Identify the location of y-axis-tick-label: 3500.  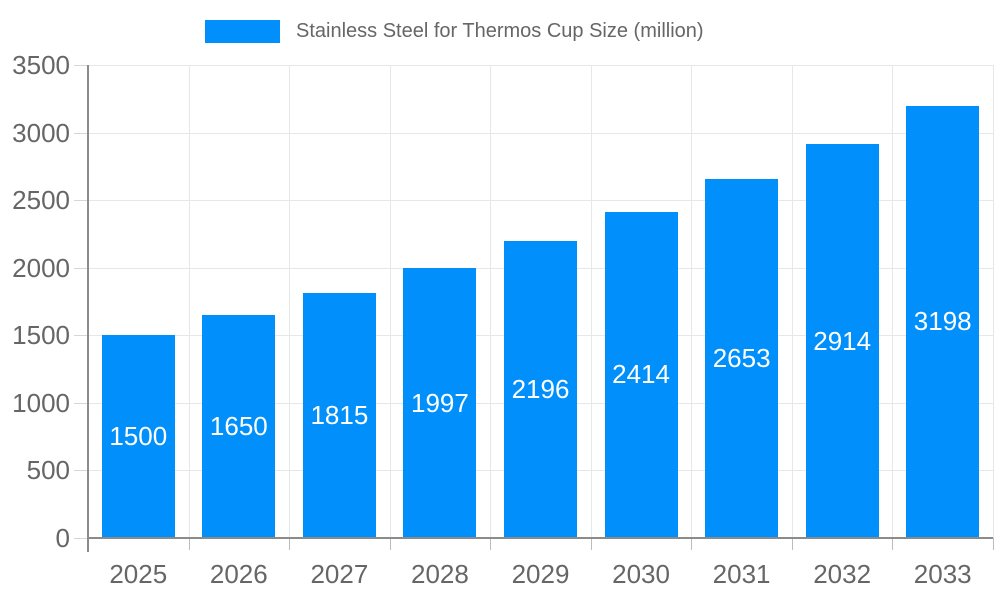
(41, 65).